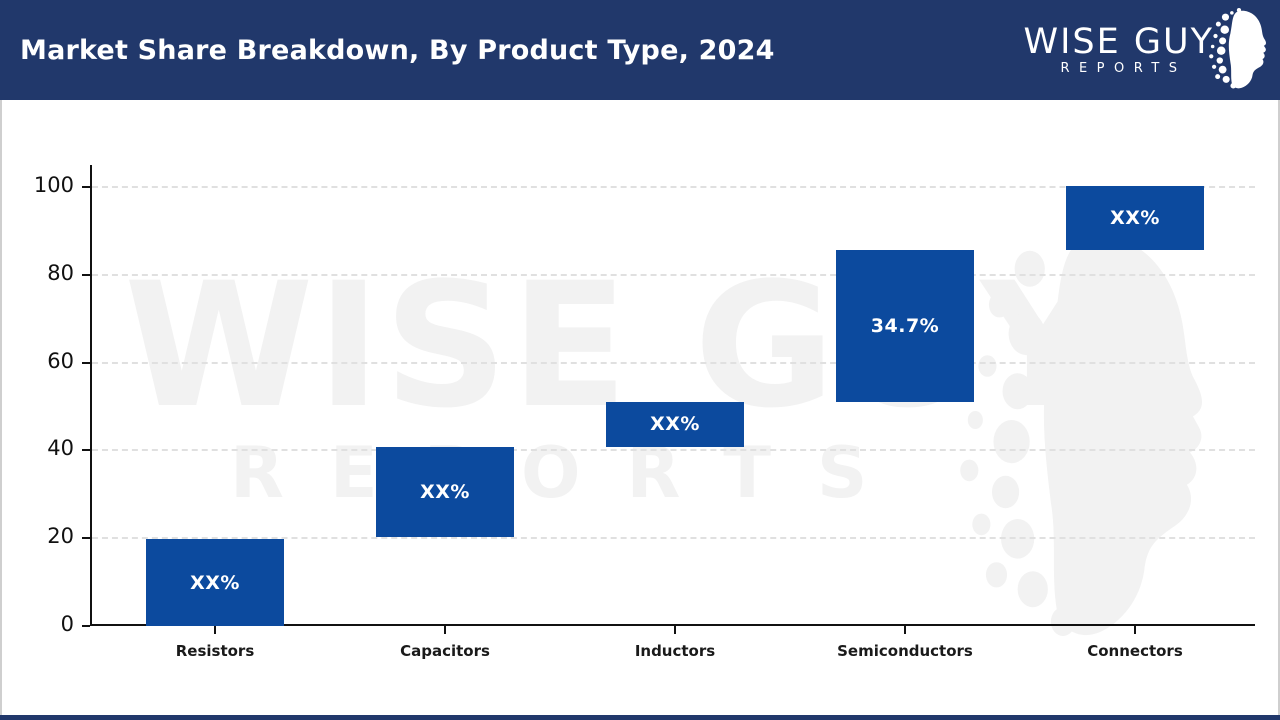 The width and height of the screenshot is (1280, 720). I want to click on x-category-label-inductors: Inductors, so click(675, 651).